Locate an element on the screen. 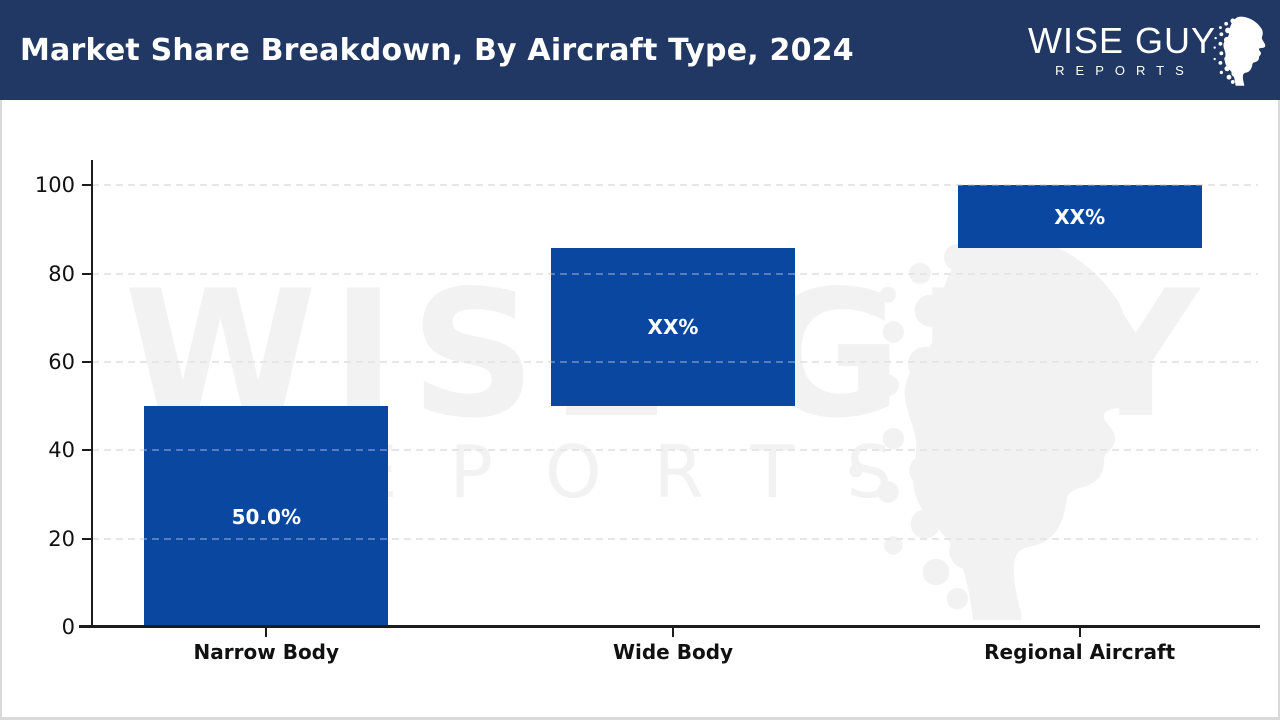 Image resolution: width=1280 pixels, height=720 pixels. x-category-label: Wide Body is located at coordinates (673, 652).